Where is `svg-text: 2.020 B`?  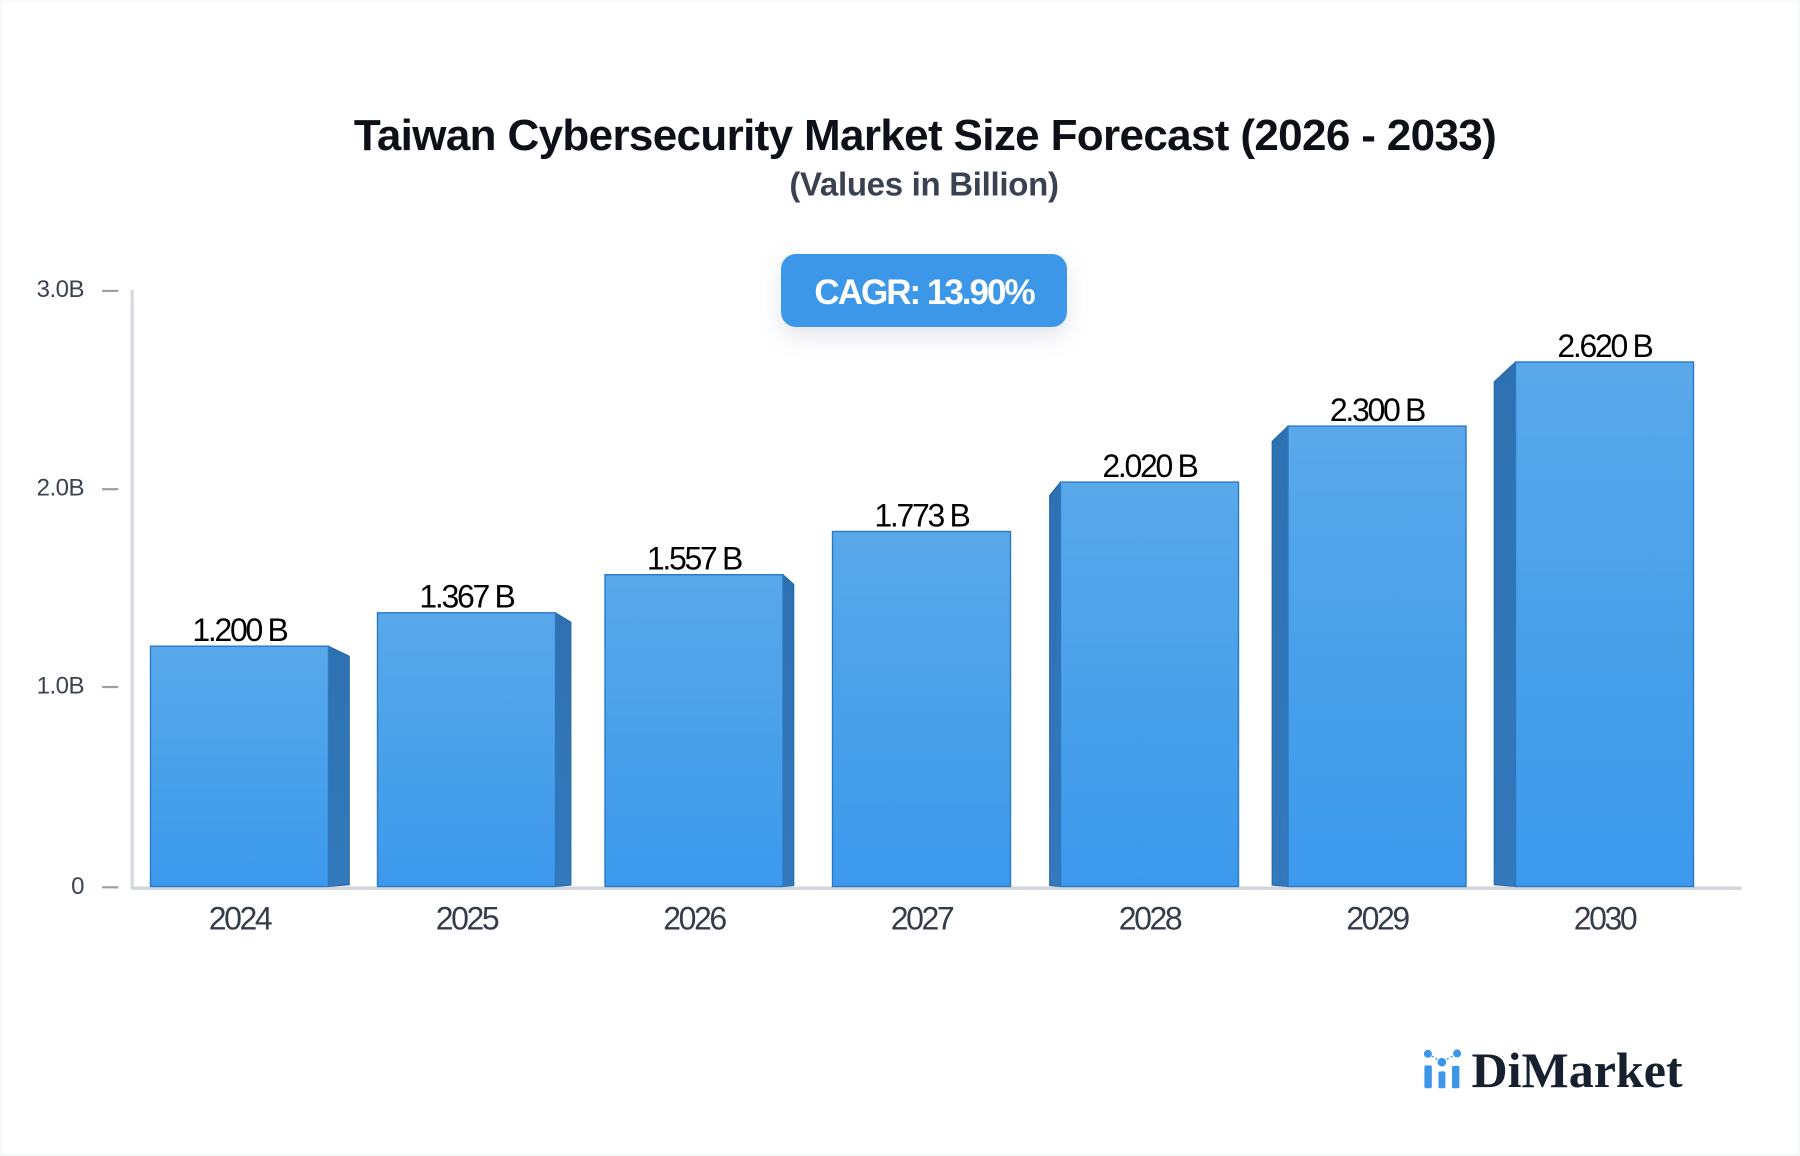
svg-text: 2.020 B is located at coordinates (1149, 466).